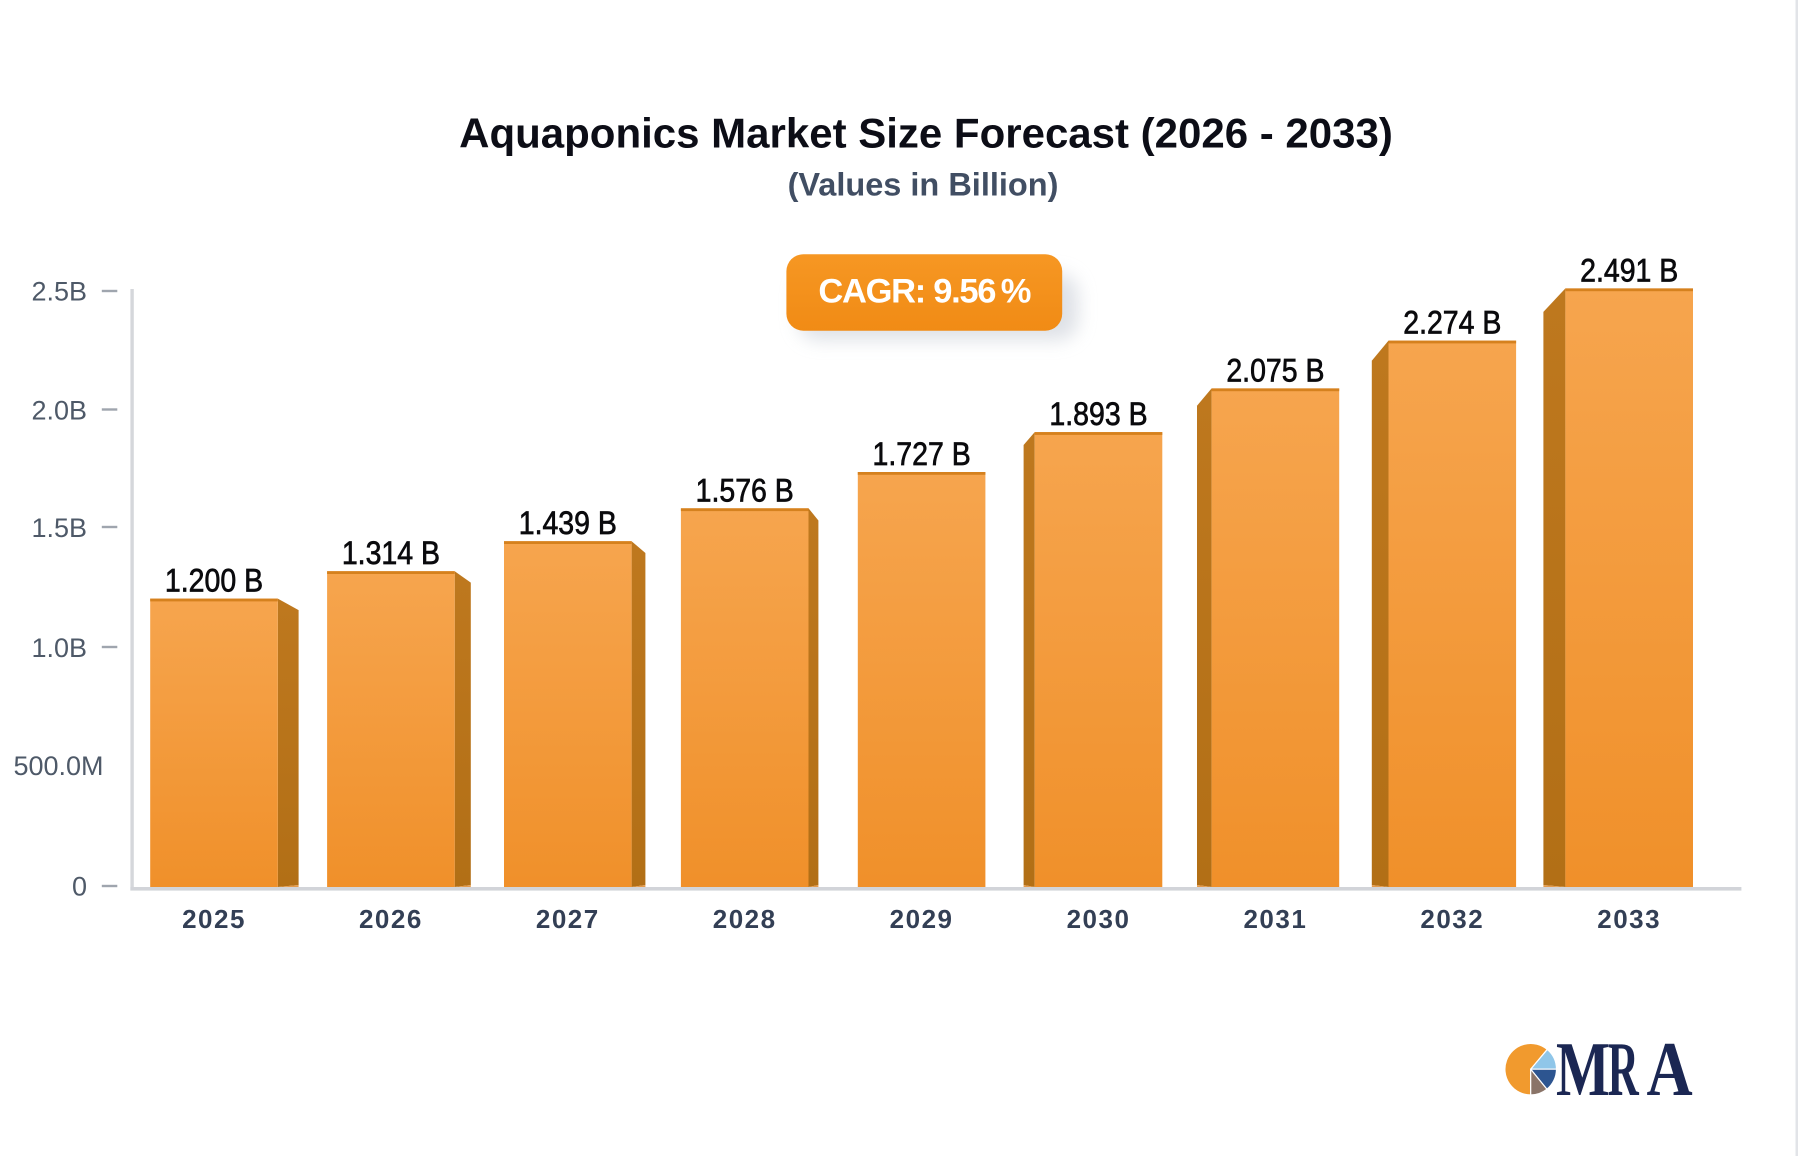 The width and height of the screenshot is (1800, 1156). I want to click on svg-text: R, so click(1624, 1069).